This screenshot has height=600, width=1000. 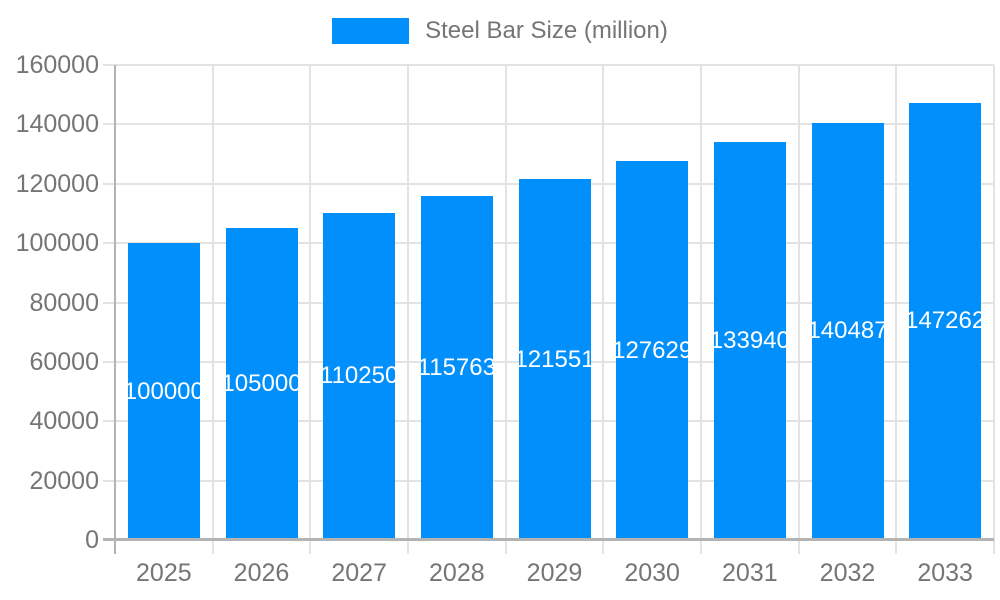 I want to click on bar-2031: 133940, so click(x=749, y=341).